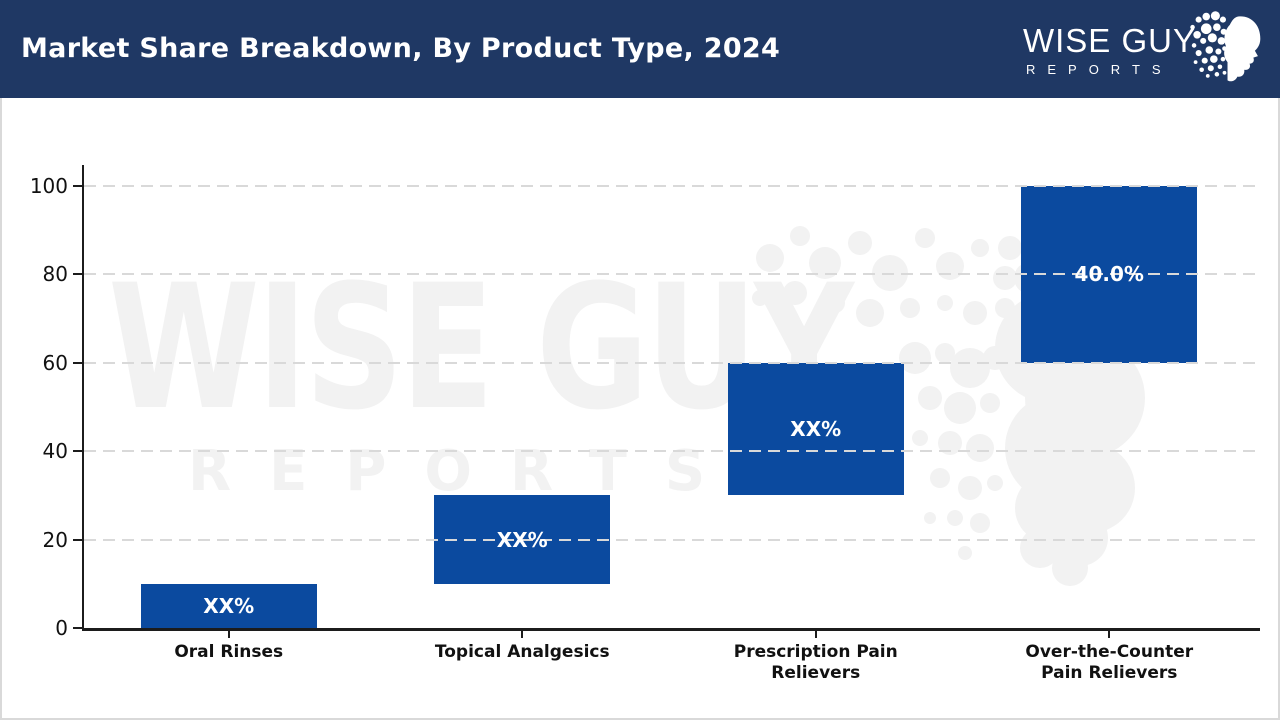 This screenshot has height=720, width=1280. What do you see at coordinates (61, 628) in the screenshot?
I see `y-tick-label: 0` at bounding box center [61, 628].